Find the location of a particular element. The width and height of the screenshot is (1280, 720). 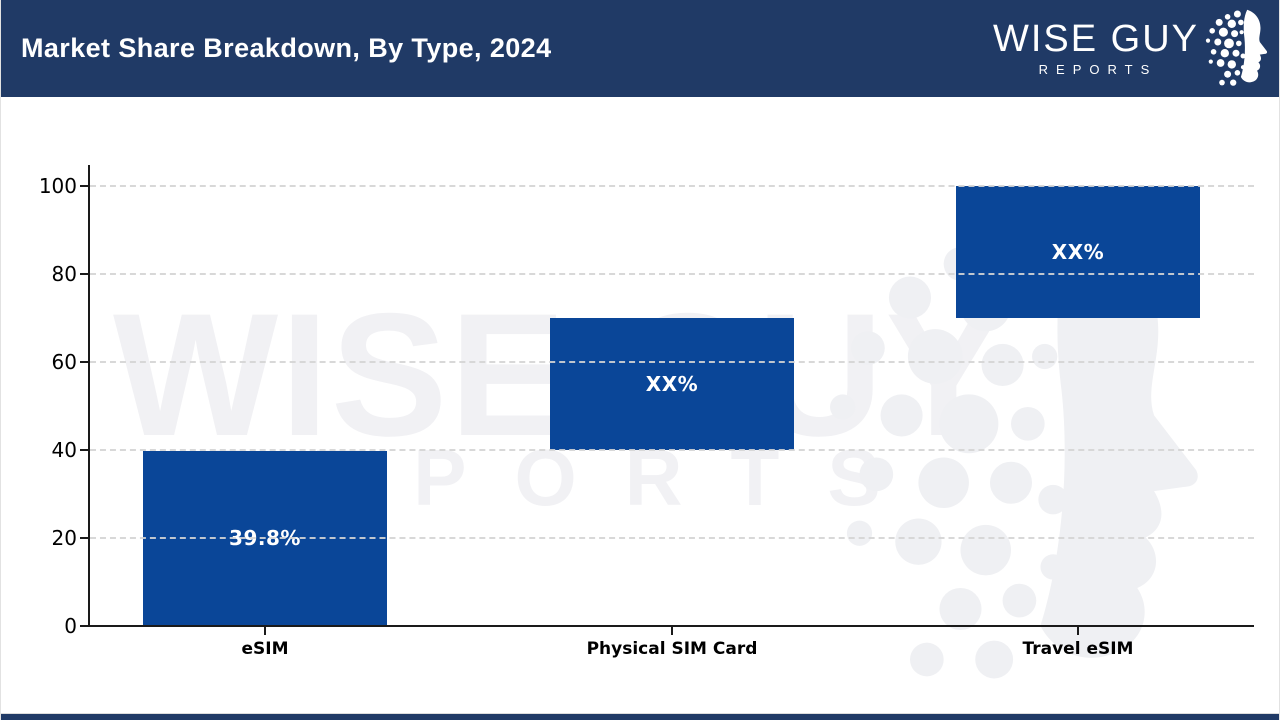

x-tick-label: Travel eSIM is located at coordinates (1078, 649).